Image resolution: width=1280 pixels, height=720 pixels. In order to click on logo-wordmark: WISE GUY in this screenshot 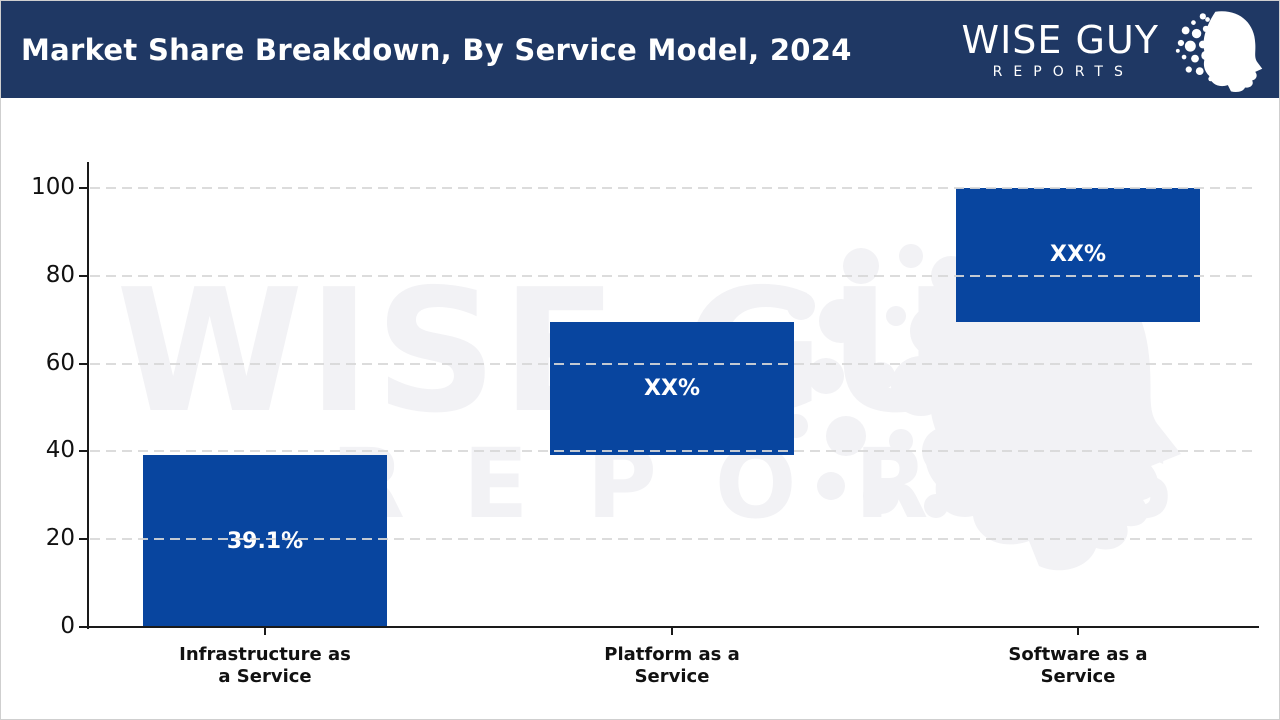, I will do `click(1060, 39)`.